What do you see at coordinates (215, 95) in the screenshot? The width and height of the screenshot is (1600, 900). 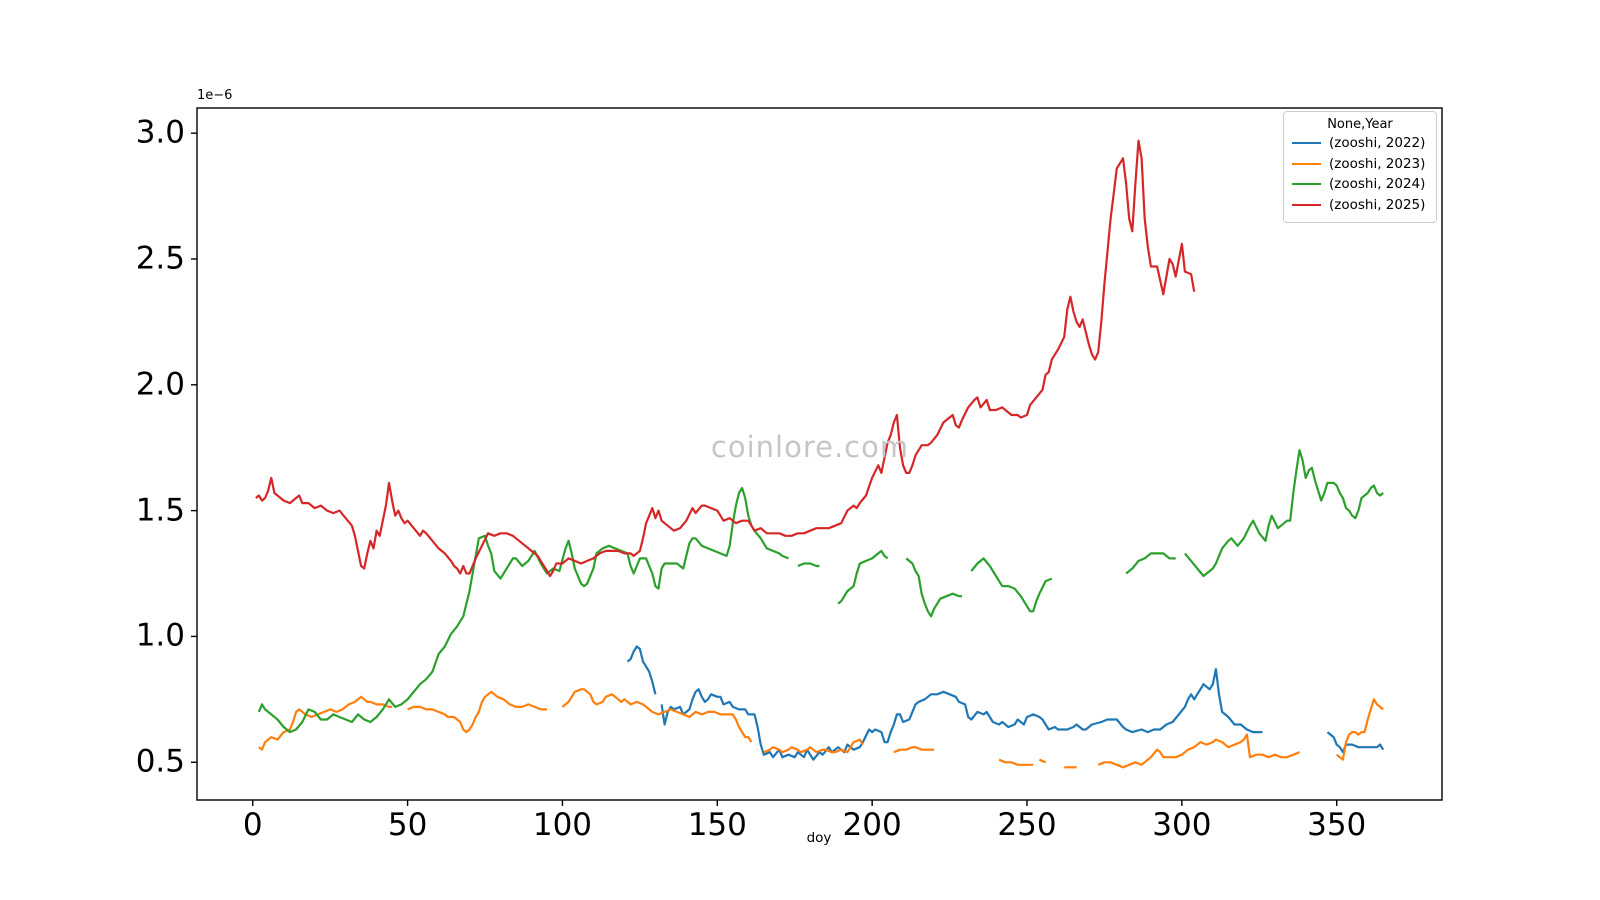 I see `y-axis-offset-label: 1e−6` at bounding box center [215, 95].